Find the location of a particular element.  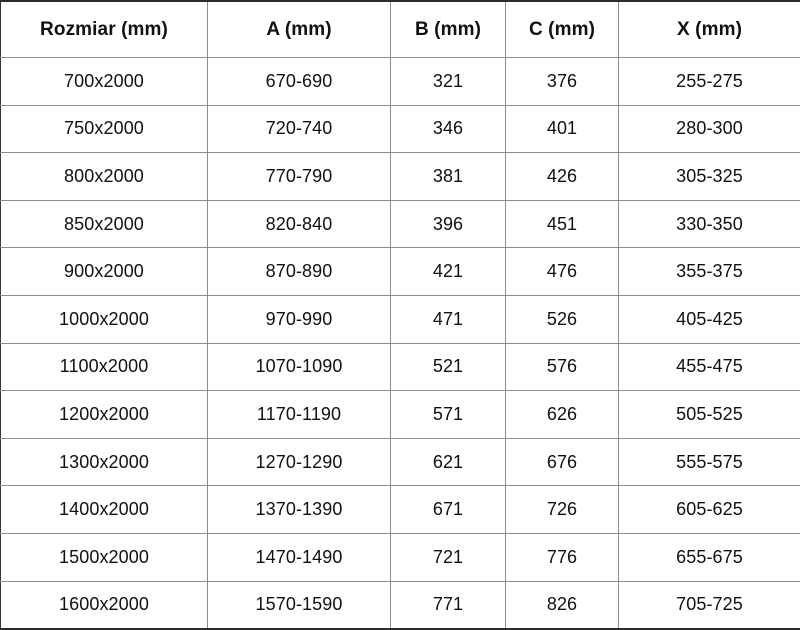

cell-x: 605-625 is located at coordinates (709, 510).